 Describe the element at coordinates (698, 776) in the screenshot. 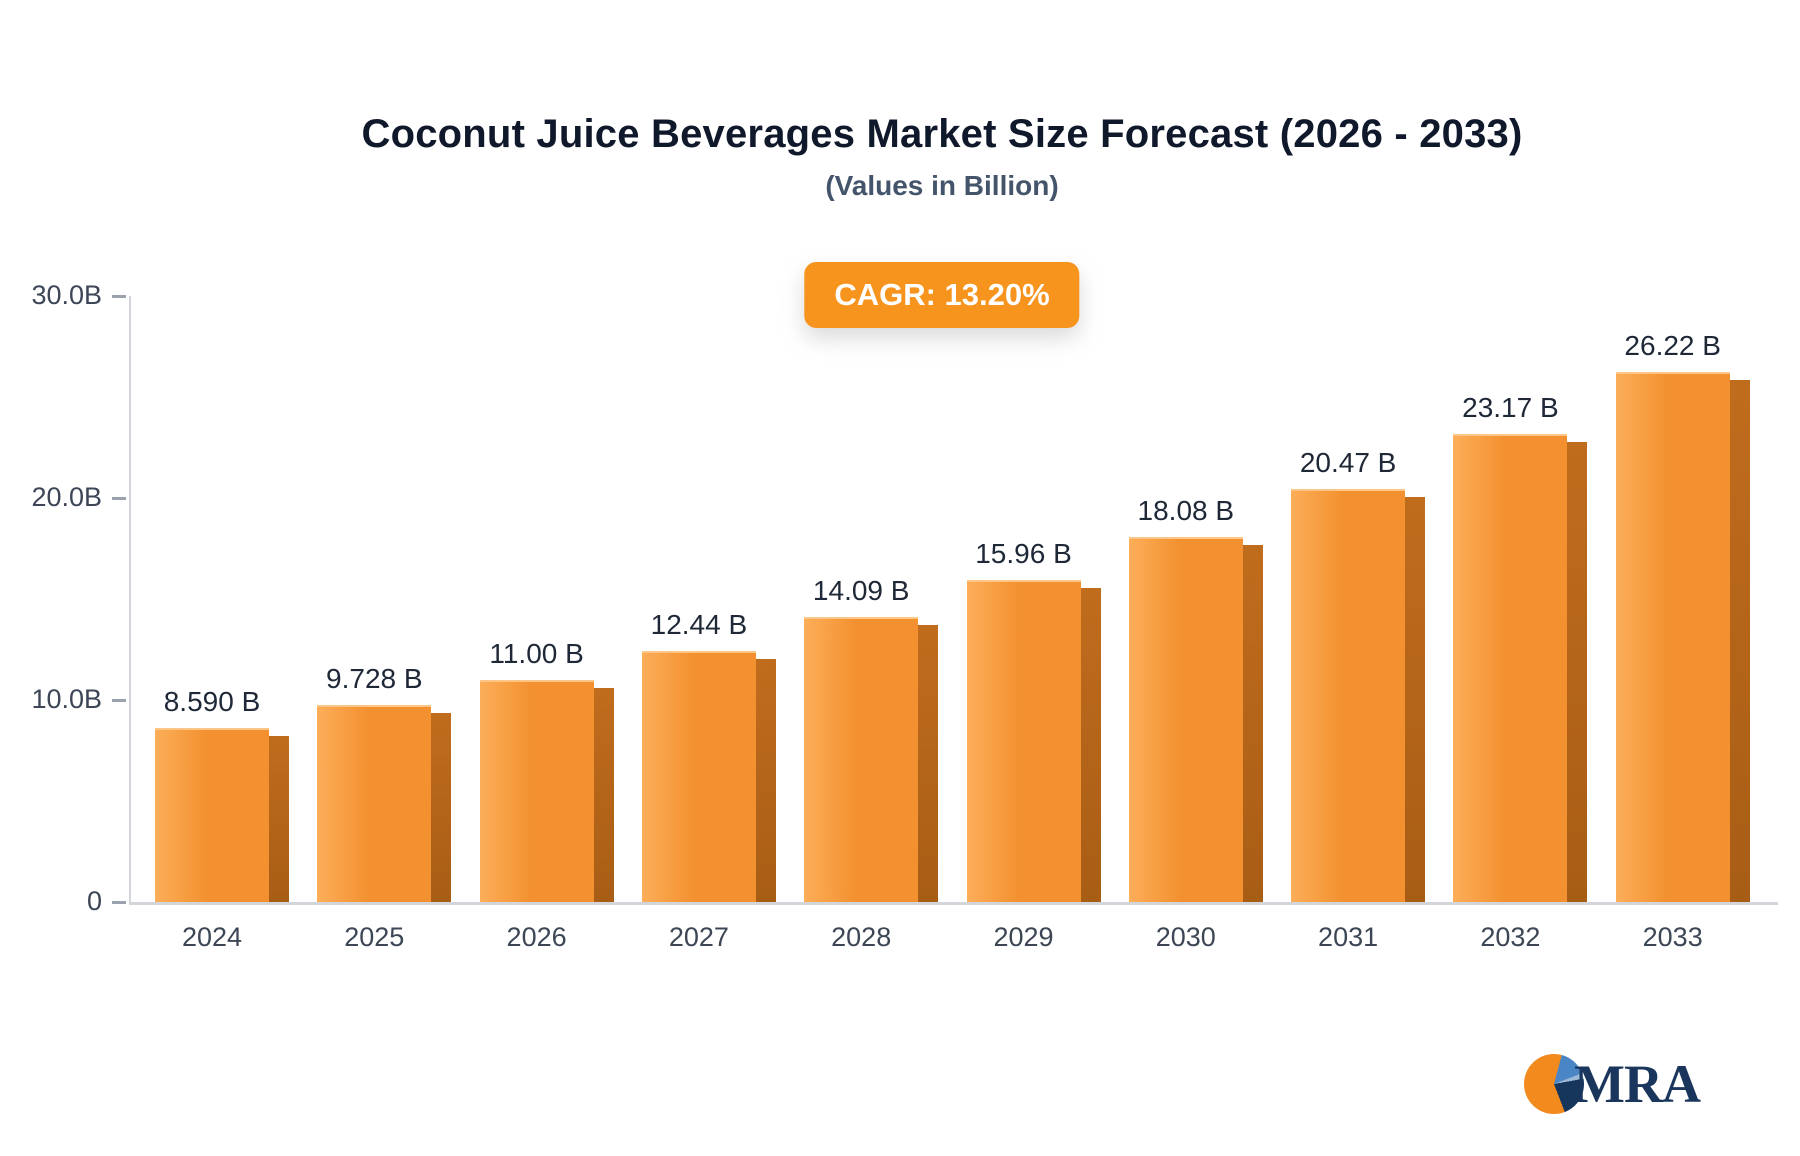

I see `bar-2027` at that location.